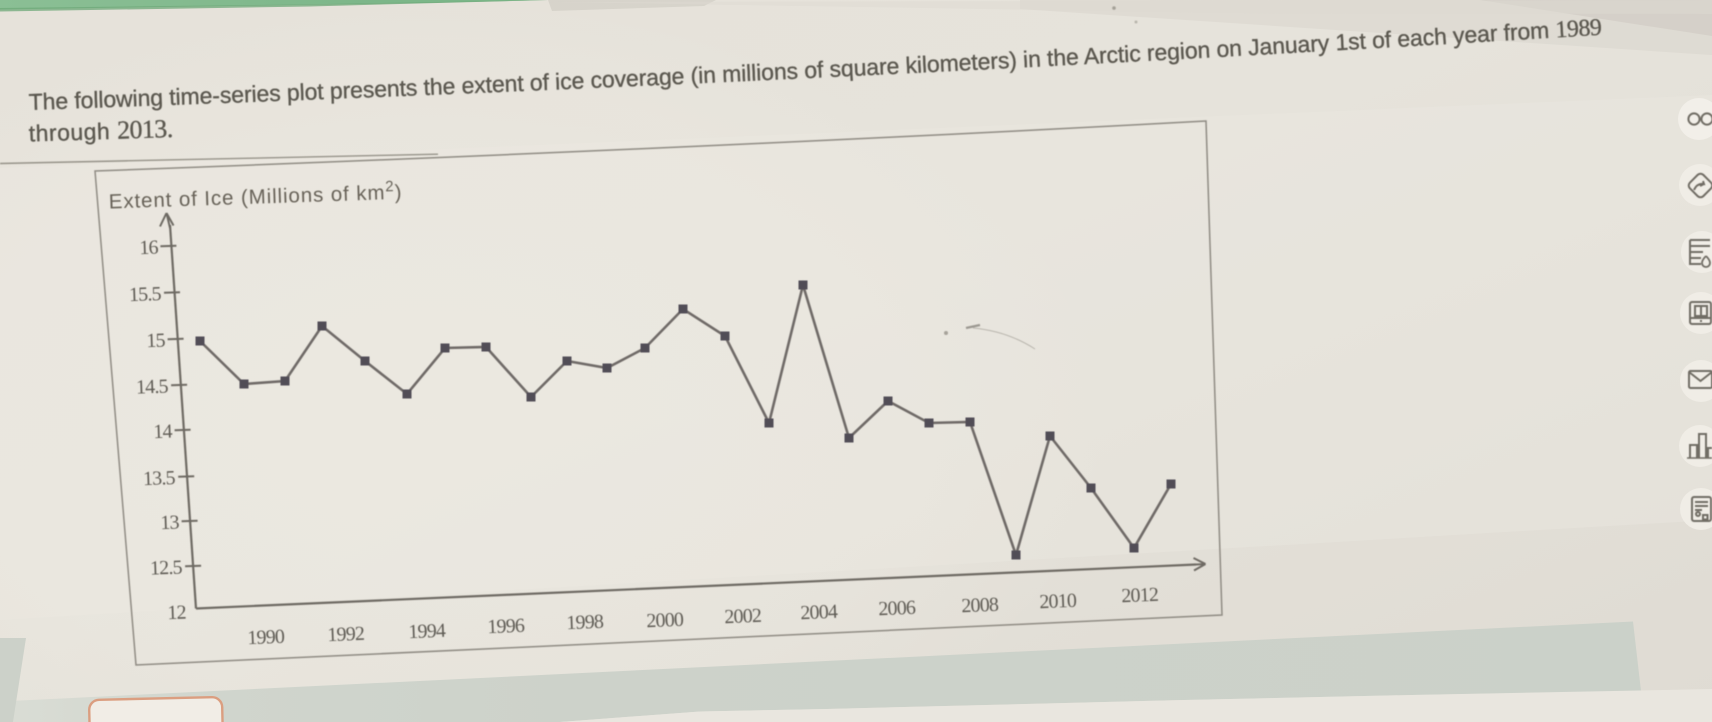 This screenshot has height=722, width=1712. I want to click on svg-text: 12, so click(176, 613).